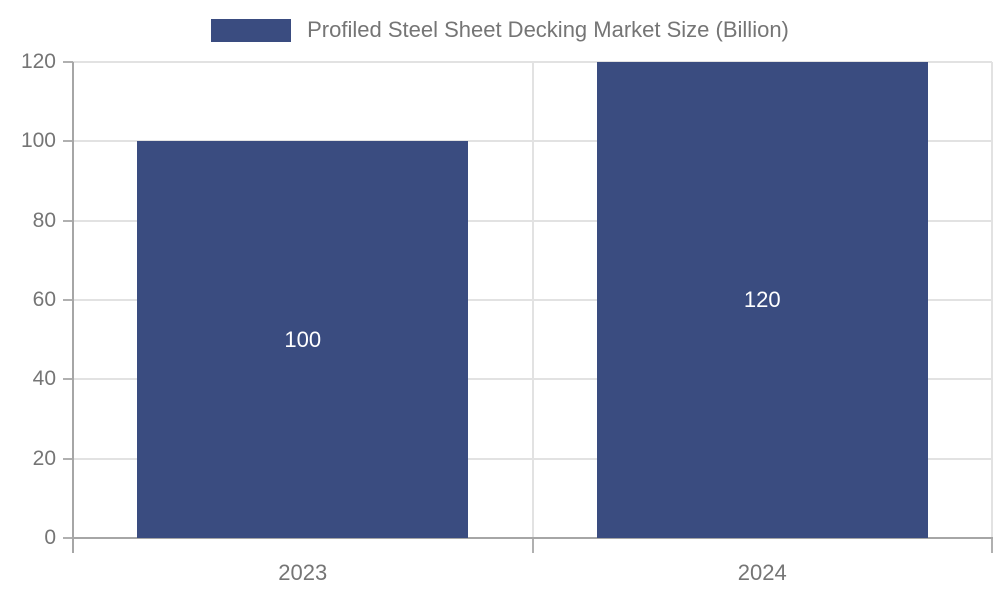 The height and width of the screenshot is (600, 1000). I want to click on bar-value-label: 100, so click(303, 339).